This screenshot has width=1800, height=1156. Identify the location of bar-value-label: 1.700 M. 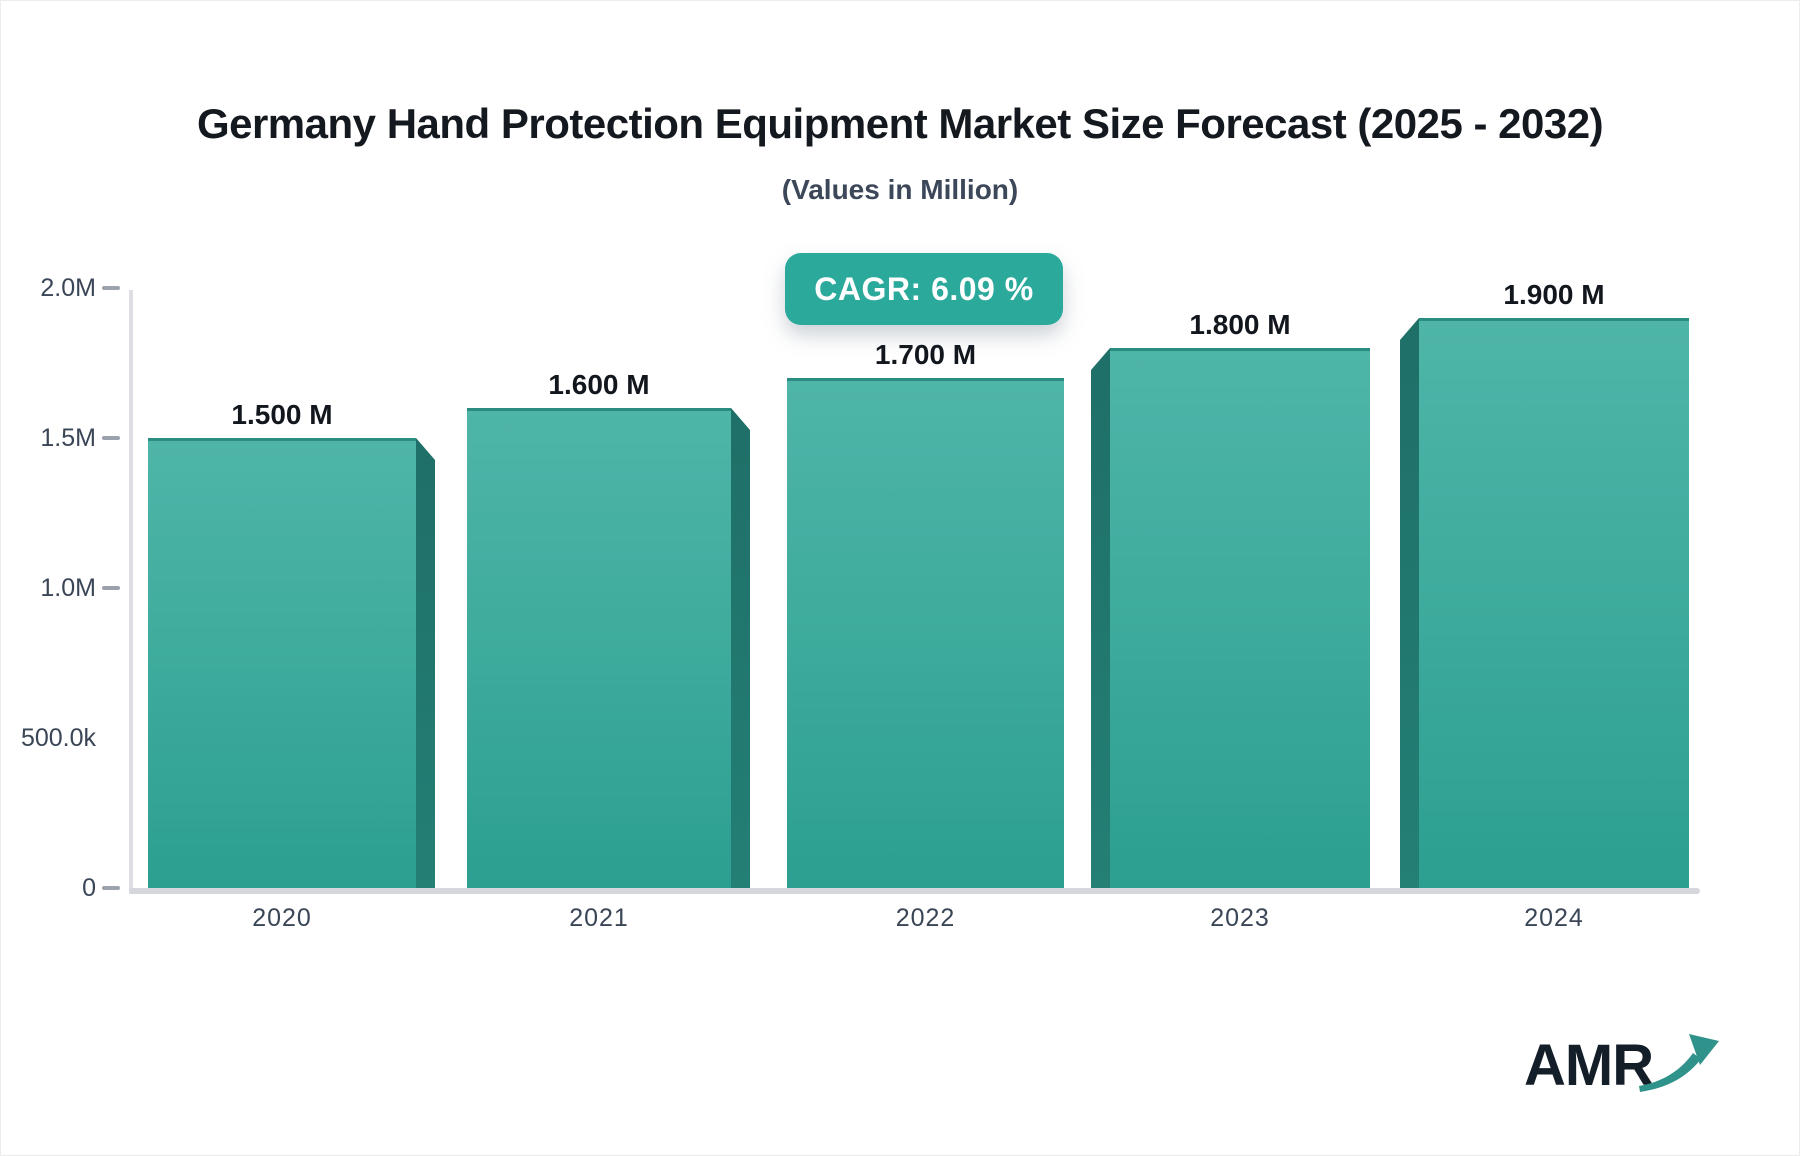
(925, 354).